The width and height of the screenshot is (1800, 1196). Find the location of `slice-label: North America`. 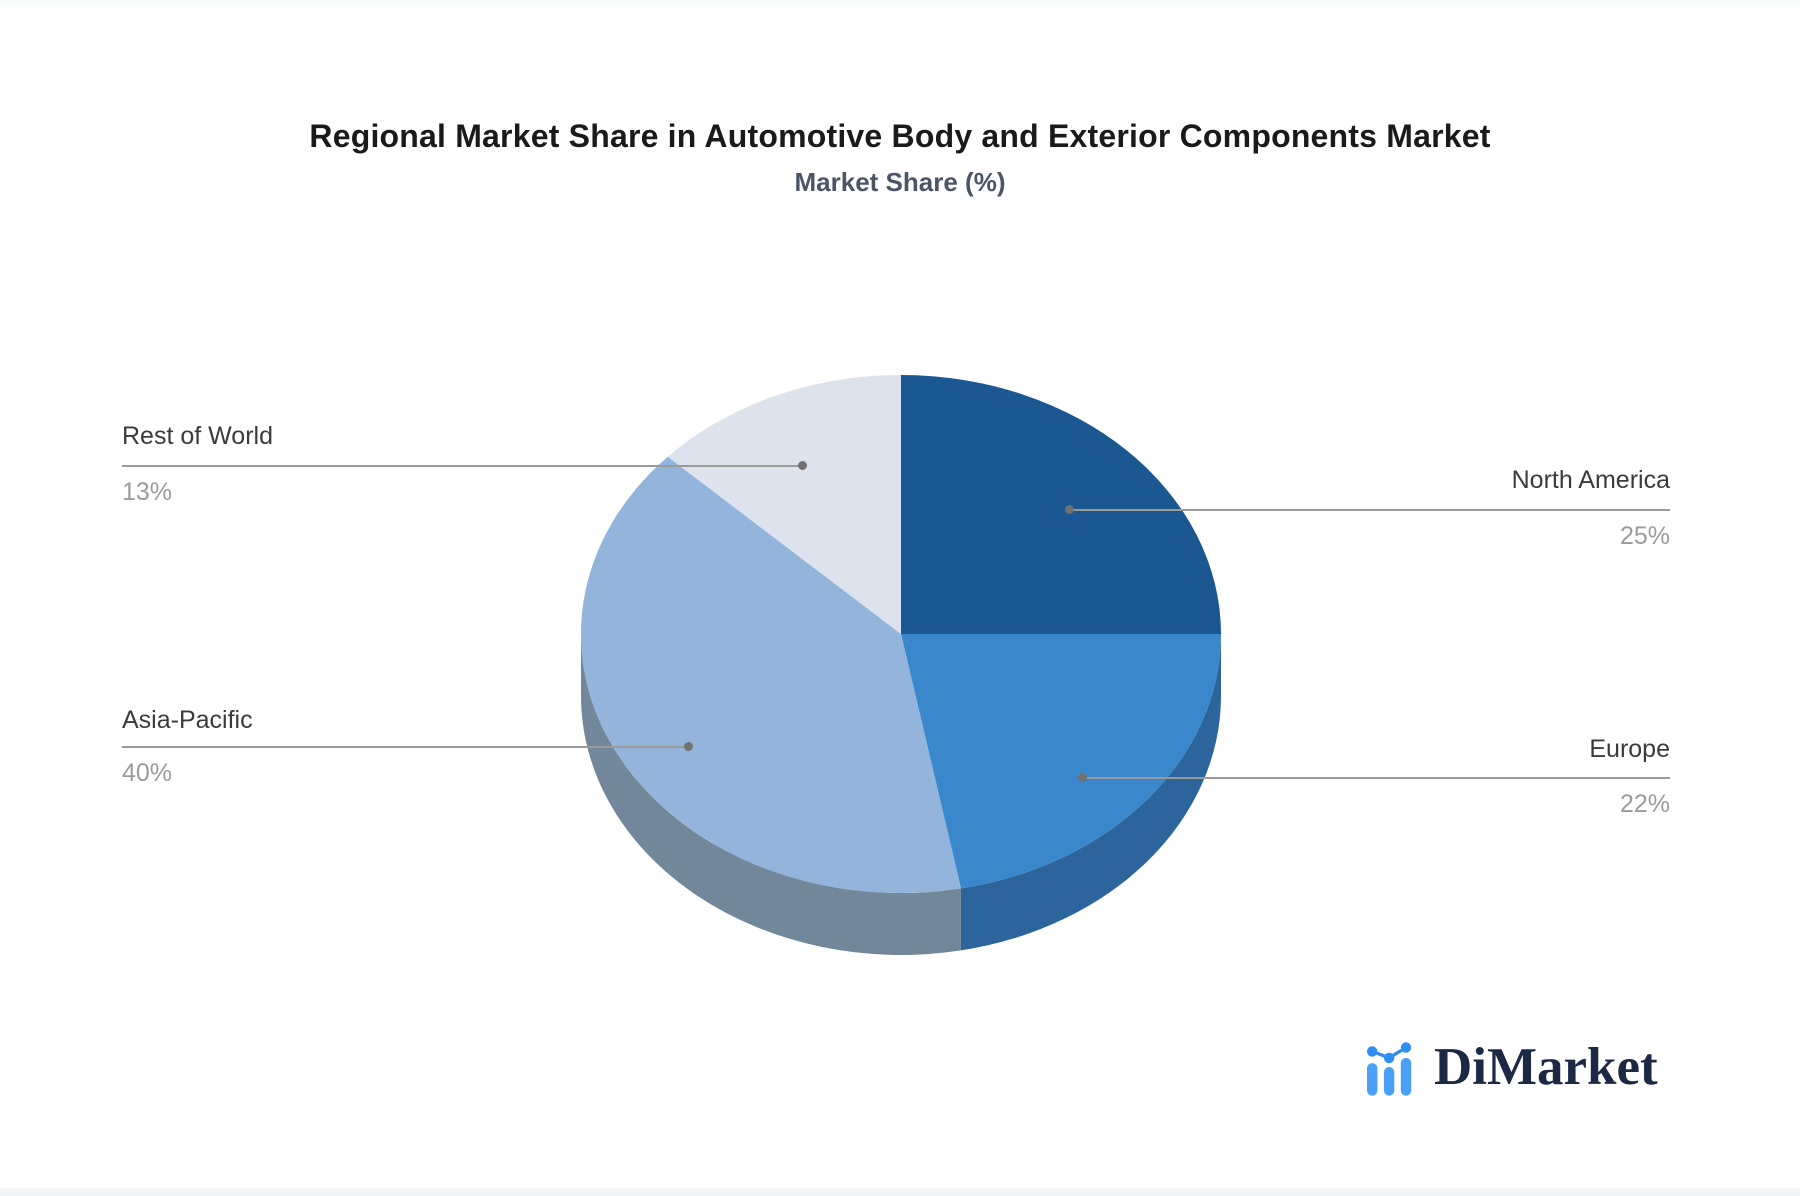

slice-label: North America is located at coordinates (1590, 480).